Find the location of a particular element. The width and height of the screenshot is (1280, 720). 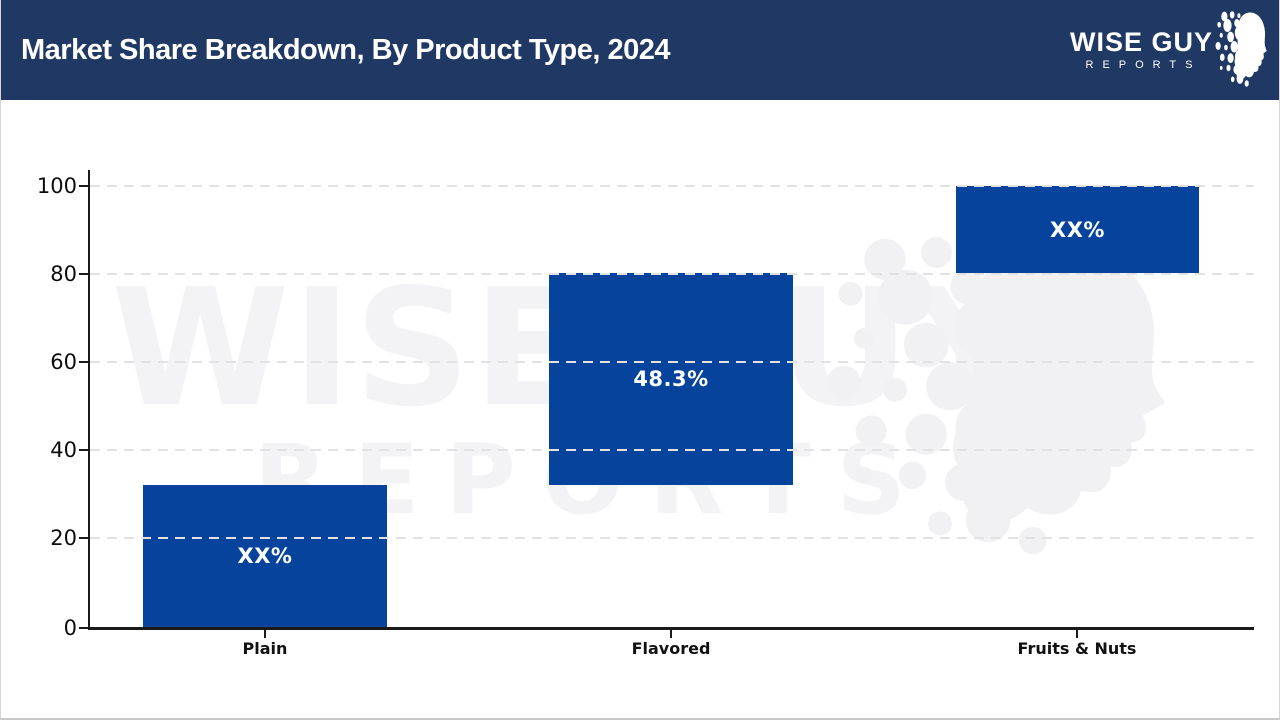

x-label-flavored: Flavored is located at coordinates (671, 648).